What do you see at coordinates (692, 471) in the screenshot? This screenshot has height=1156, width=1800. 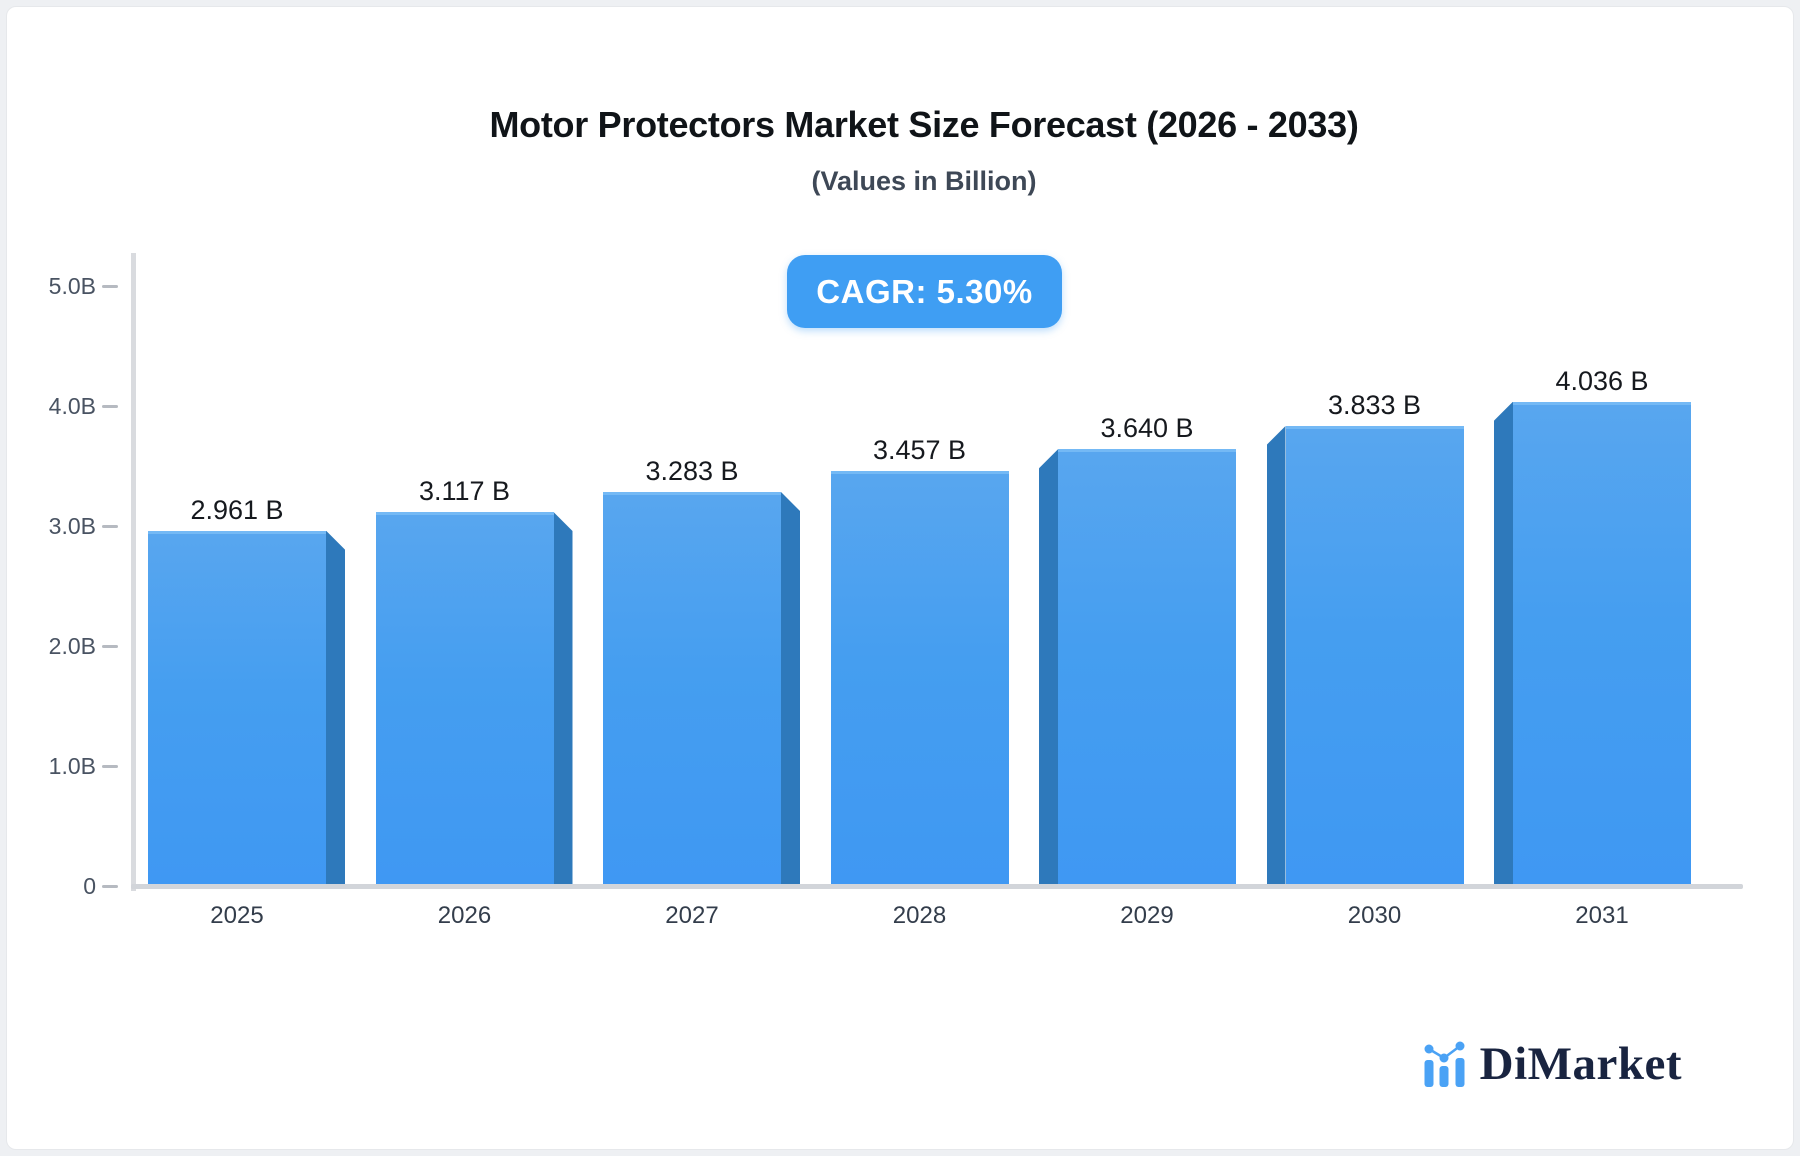 I see `bar-value-label: 3.283 B` at bounding box center [692, 471].